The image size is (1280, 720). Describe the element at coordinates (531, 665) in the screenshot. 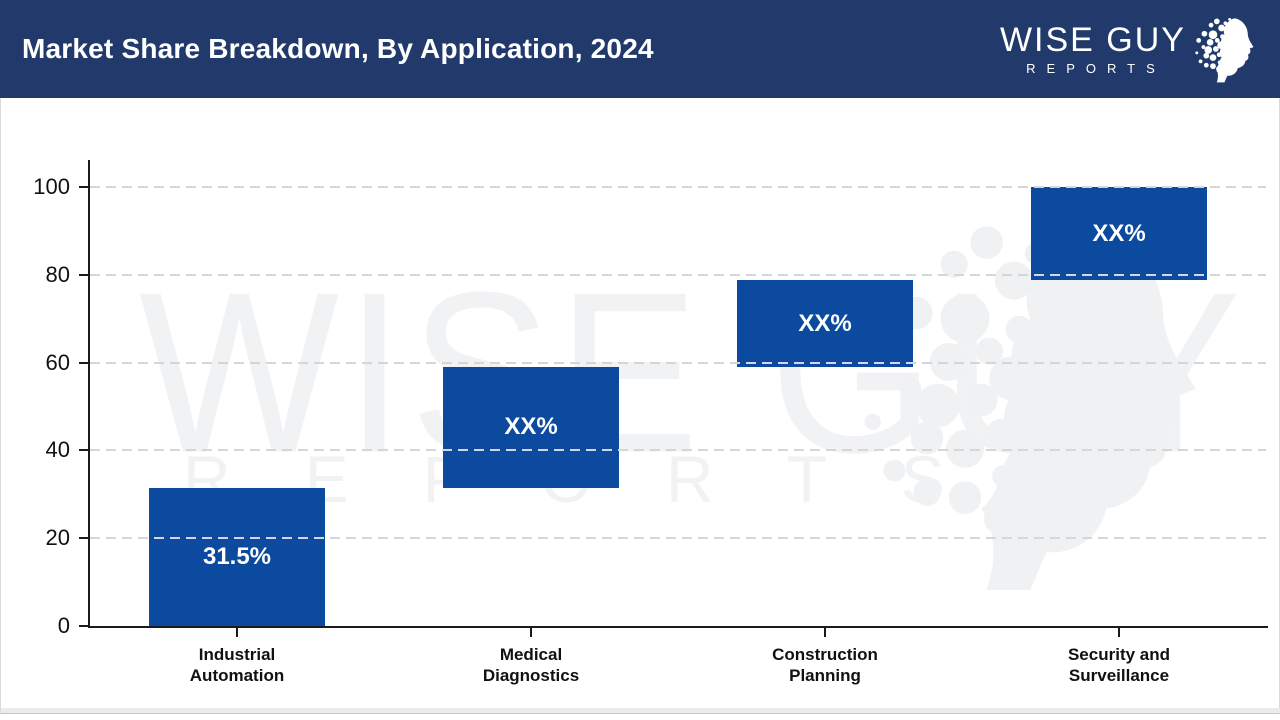

I see `category-label-medical-diagnostics: Medical Diagnostics` at that location.